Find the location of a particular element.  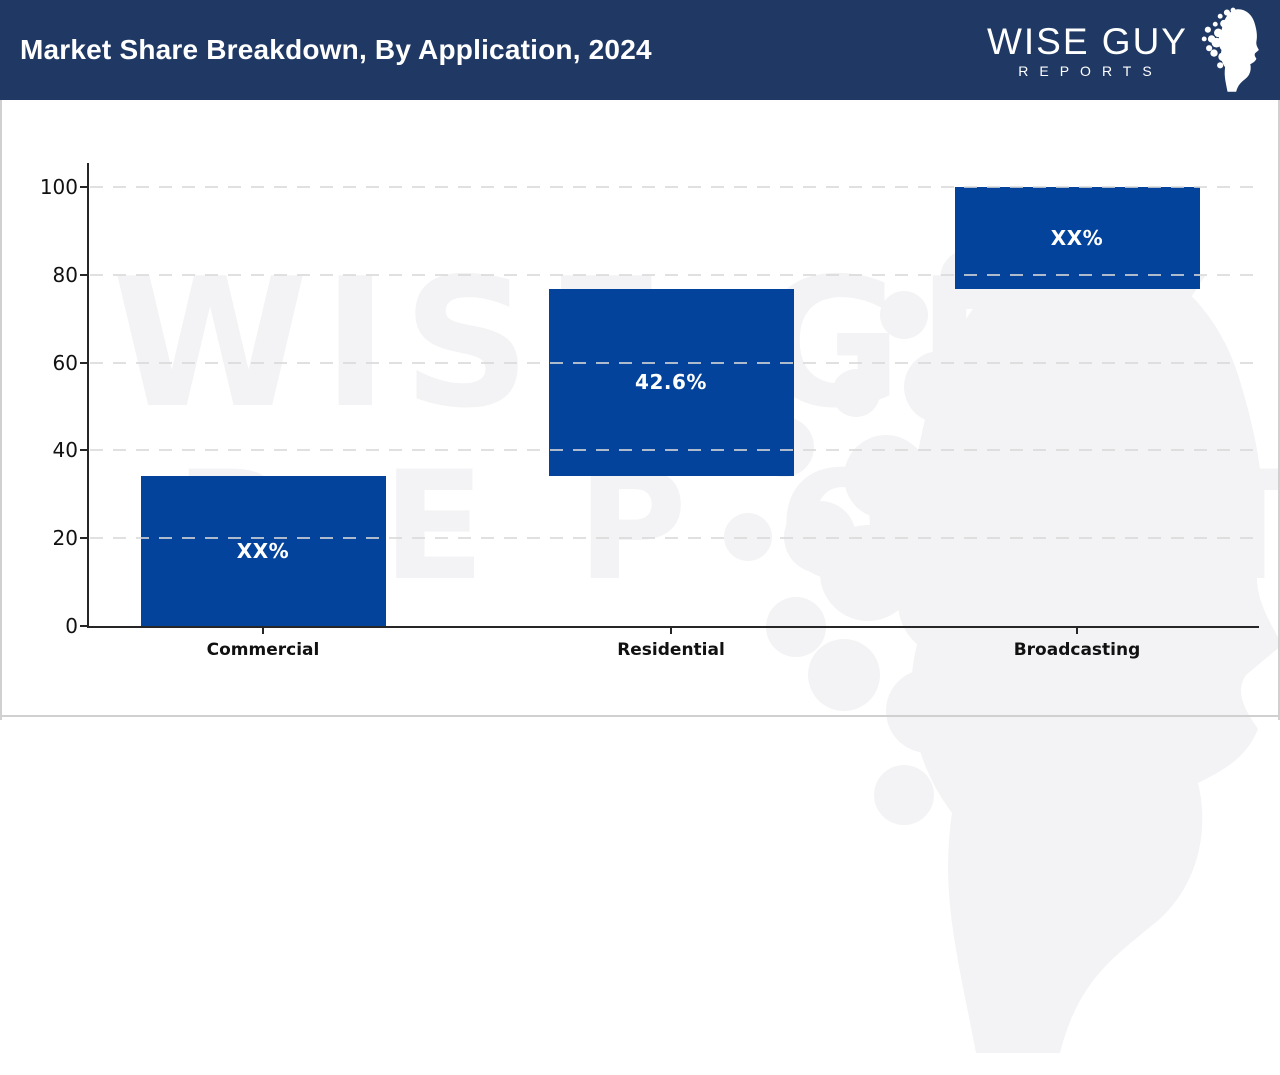

bar-commercial is located at coordinates (263, 550).